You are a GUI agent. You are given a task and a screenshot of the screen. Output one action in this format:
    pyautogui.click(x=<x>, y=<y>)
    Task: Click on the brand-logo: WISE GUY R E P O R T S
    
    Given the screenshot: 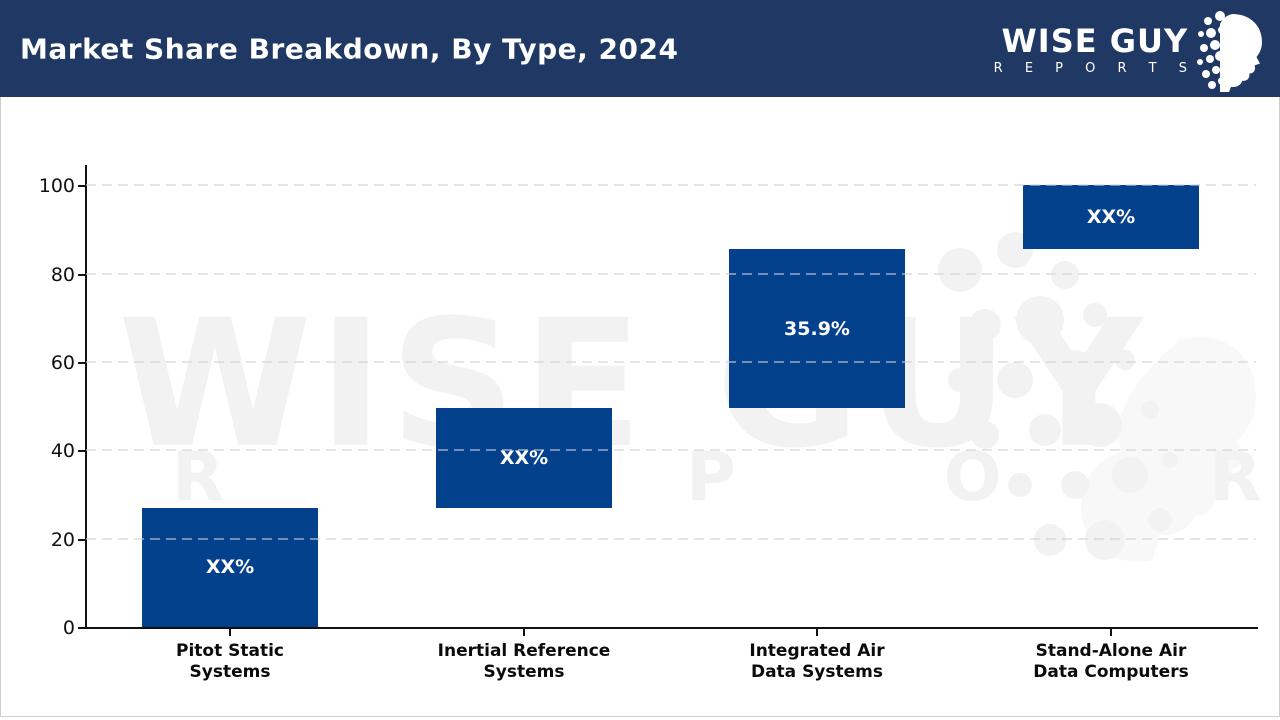 What is the action you would take?
    pyautogui.click(x=1130, y=49)
    